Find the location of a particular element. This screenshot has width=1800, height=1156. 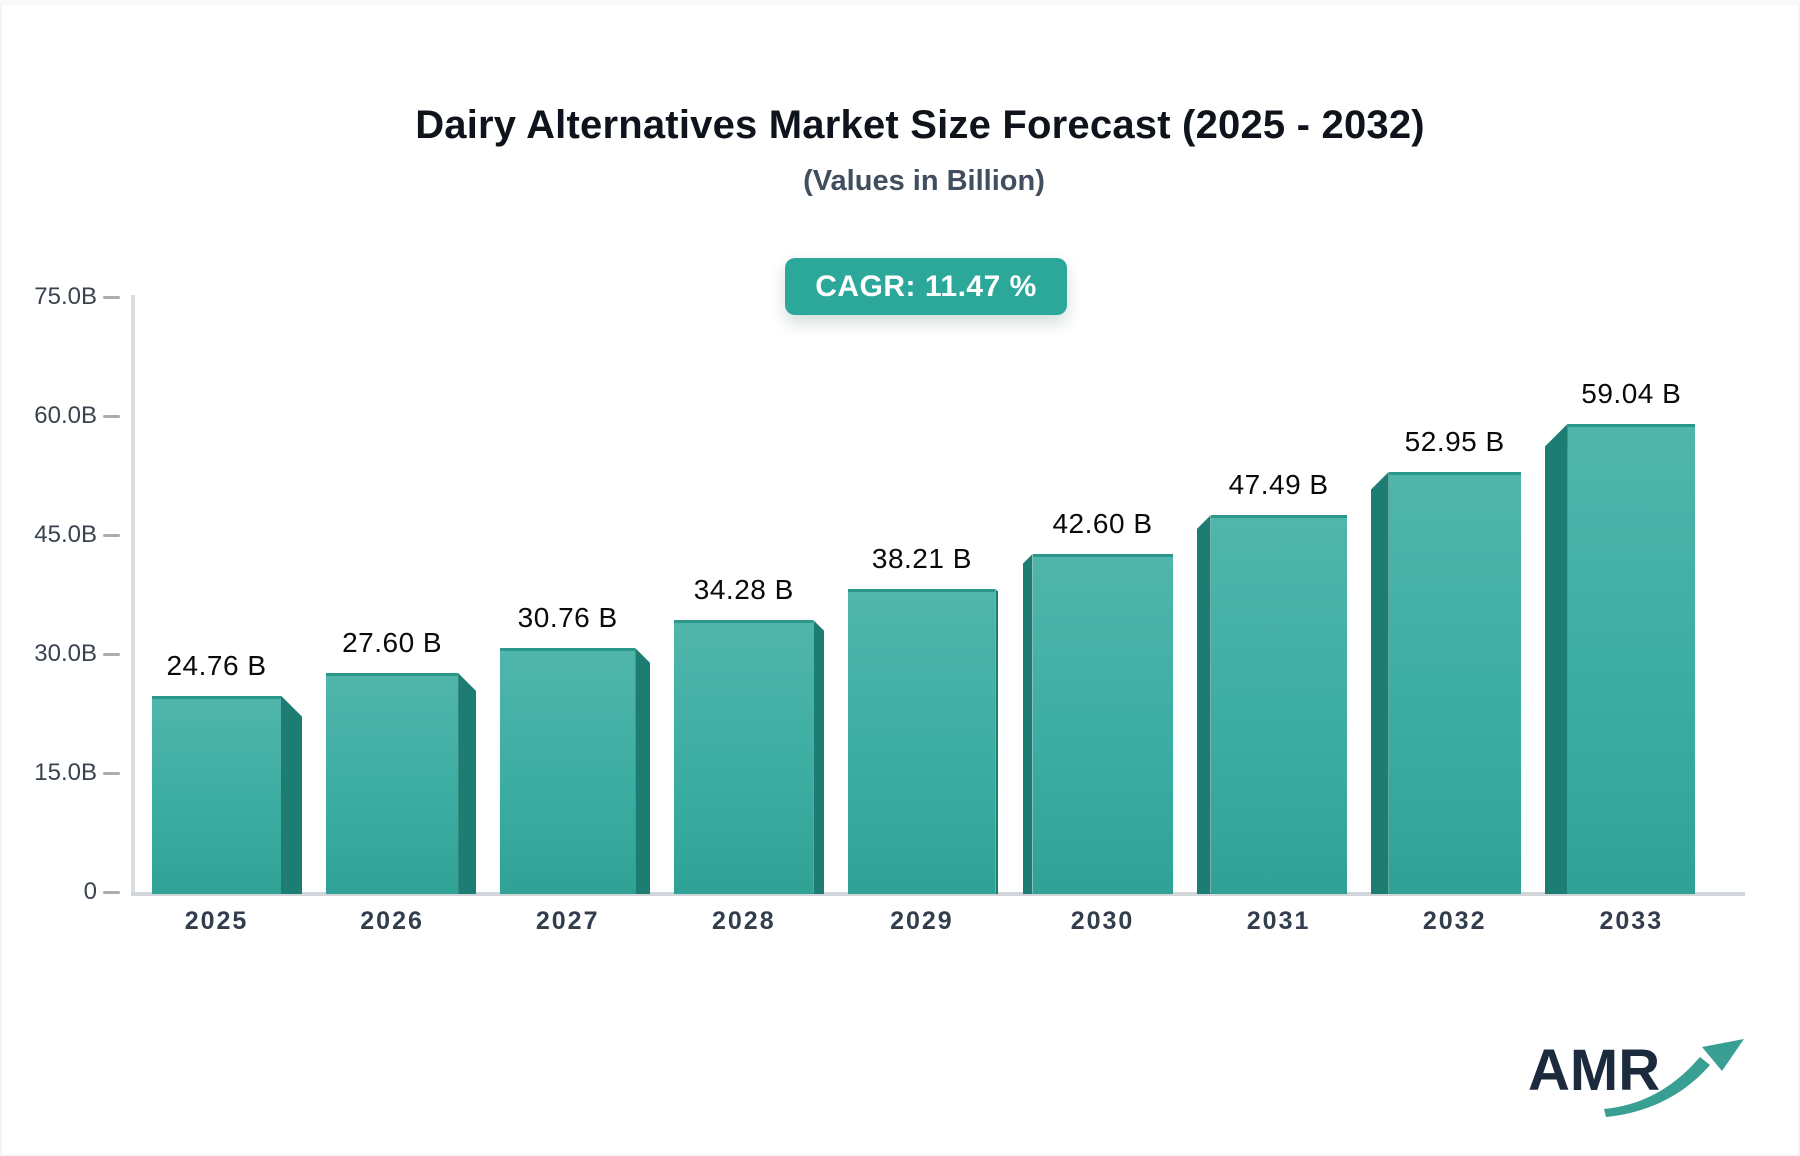

bar-side-face-2025 is located at coordinates (291, 794).